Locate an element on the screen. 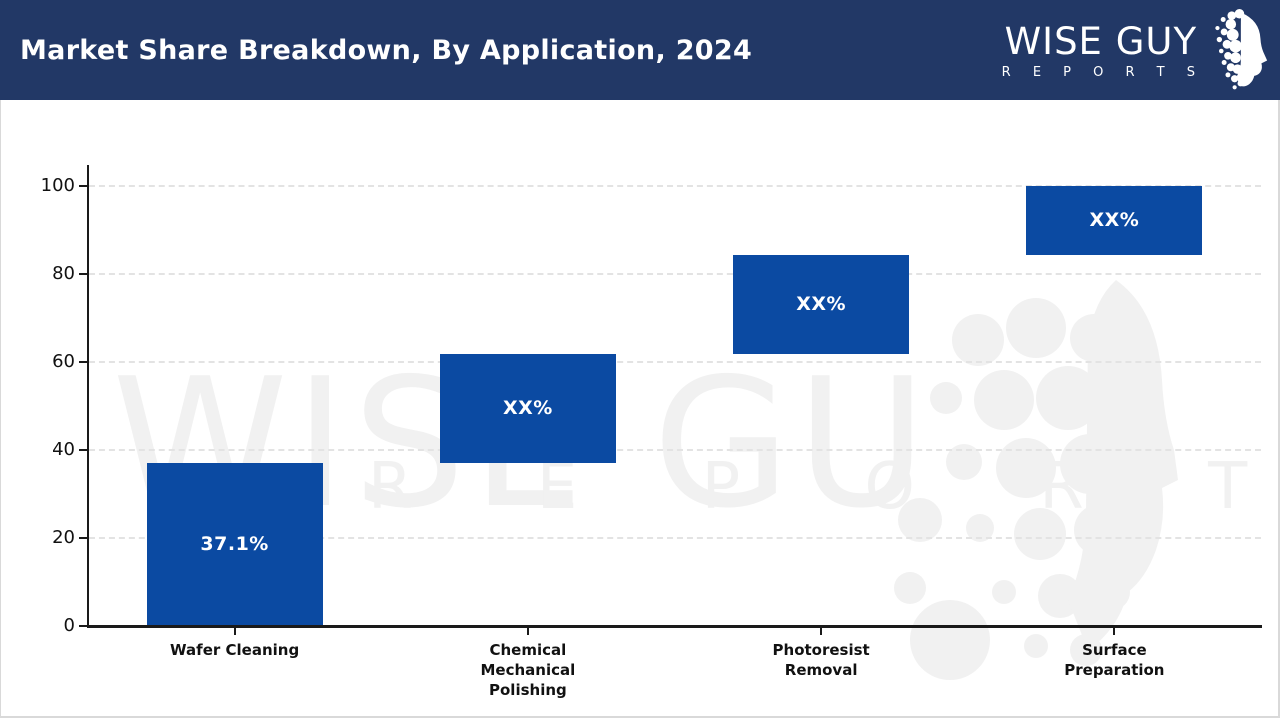  logo: WISE GUY R E P O R T S is located at coordinates (1135, 50).